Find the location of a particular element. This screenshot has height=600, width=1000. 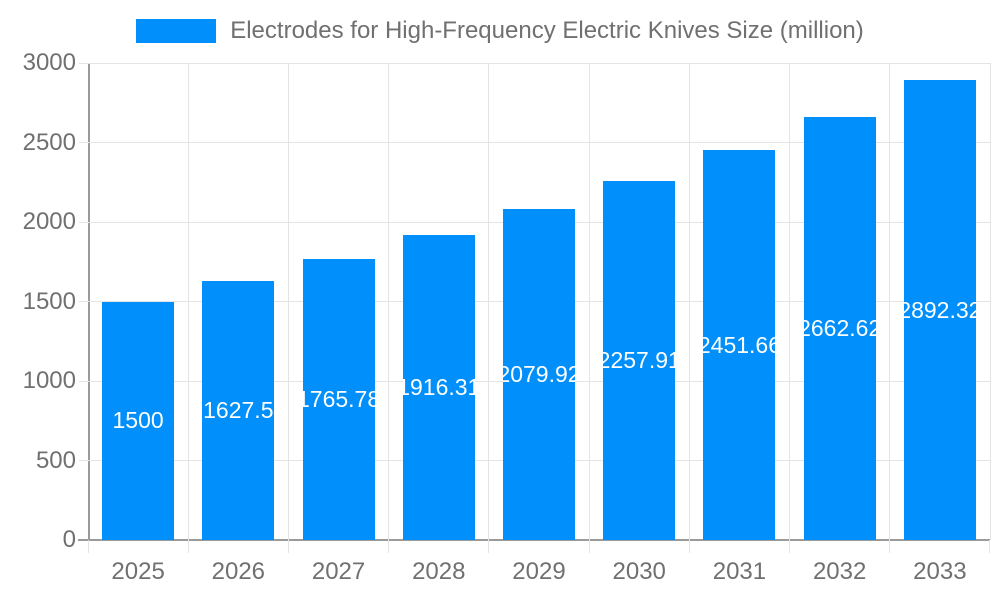

bar-value-label: 1916.31 is located at coordinates (438, 387).